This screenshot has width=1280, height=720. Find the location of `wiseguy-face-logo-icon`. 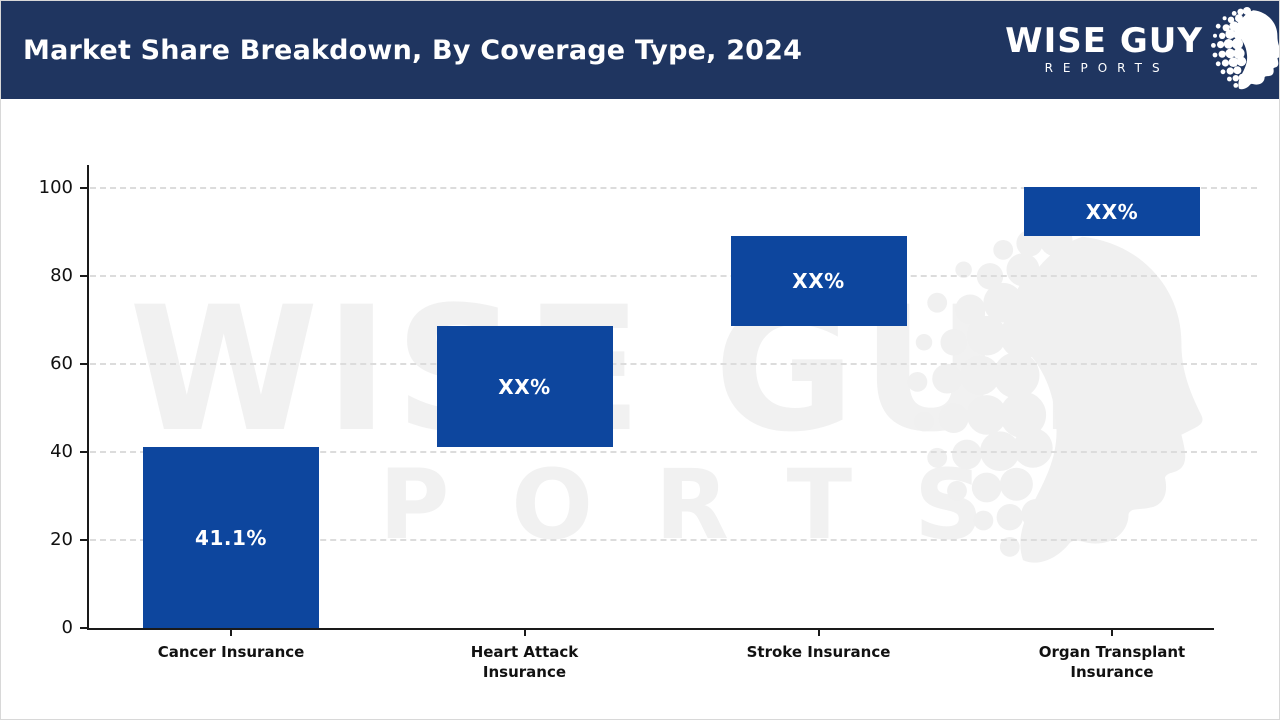

wiseguy-face-logo-icon is located at coordinates (1241, 51).